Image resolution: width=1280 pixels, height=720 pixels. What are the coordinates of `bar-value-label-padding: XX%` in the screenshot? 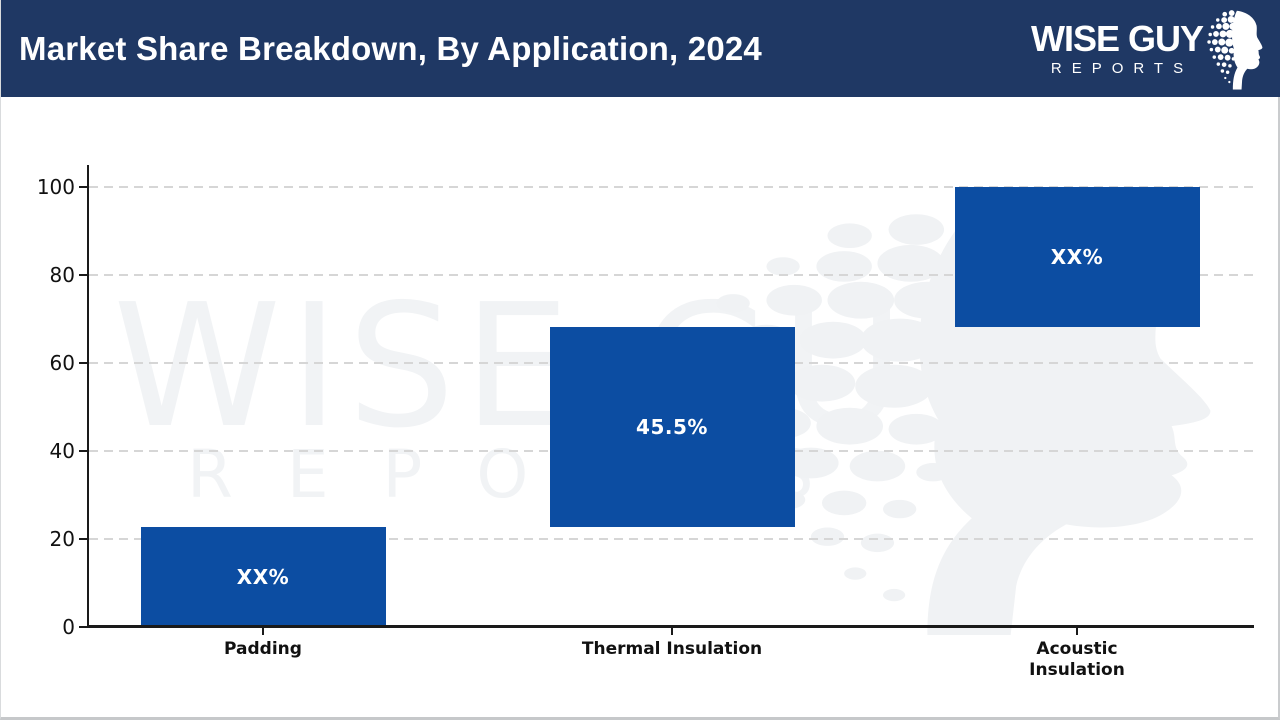 It's located at (263, 577).